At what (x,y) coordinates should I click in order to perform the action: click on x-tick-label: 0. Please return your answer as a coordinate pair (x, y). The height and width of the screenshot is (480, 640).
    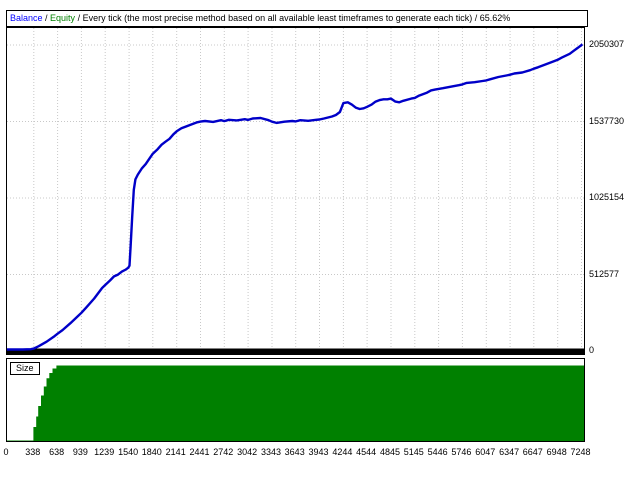
    Looking at the image, I should click on (6, 452).